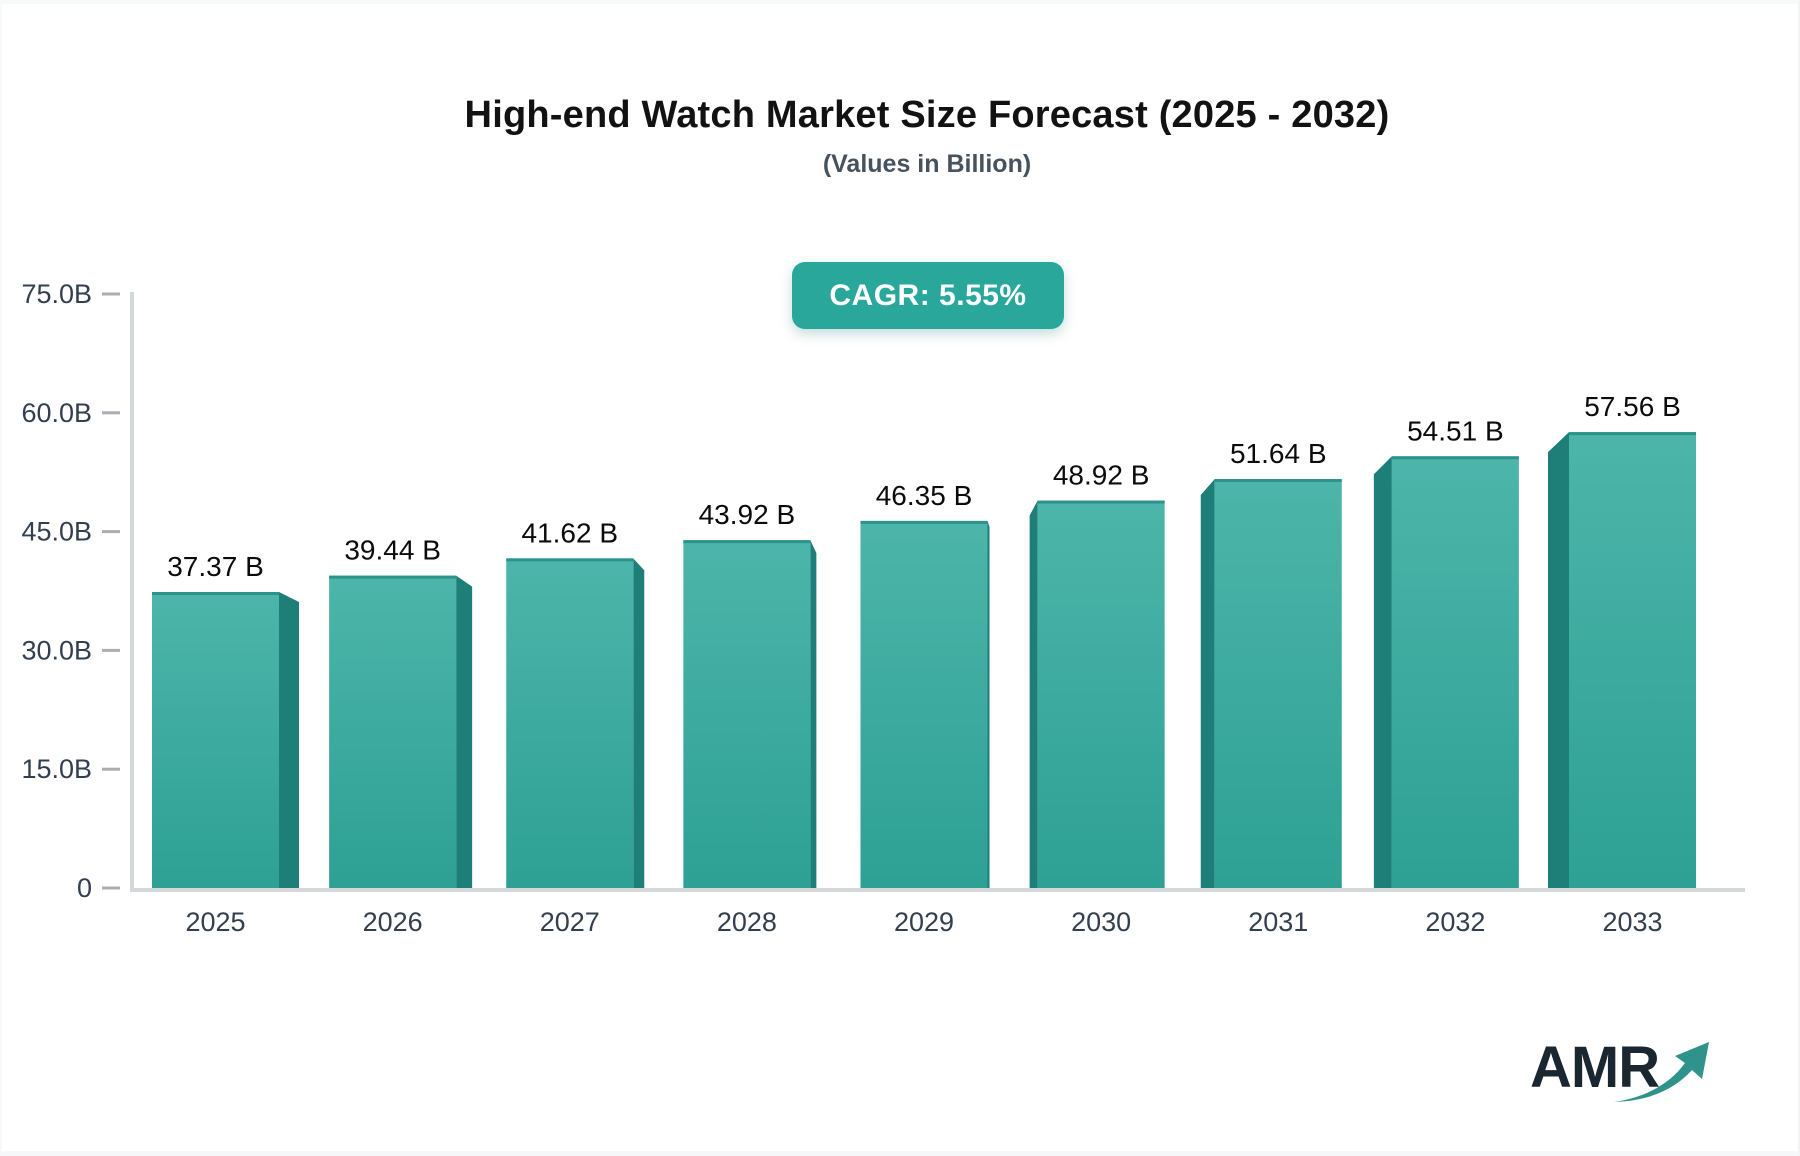 This screenshot has height=1156, width=1800. I want to click on x-axis-label: 2031, so click(1278, 922).